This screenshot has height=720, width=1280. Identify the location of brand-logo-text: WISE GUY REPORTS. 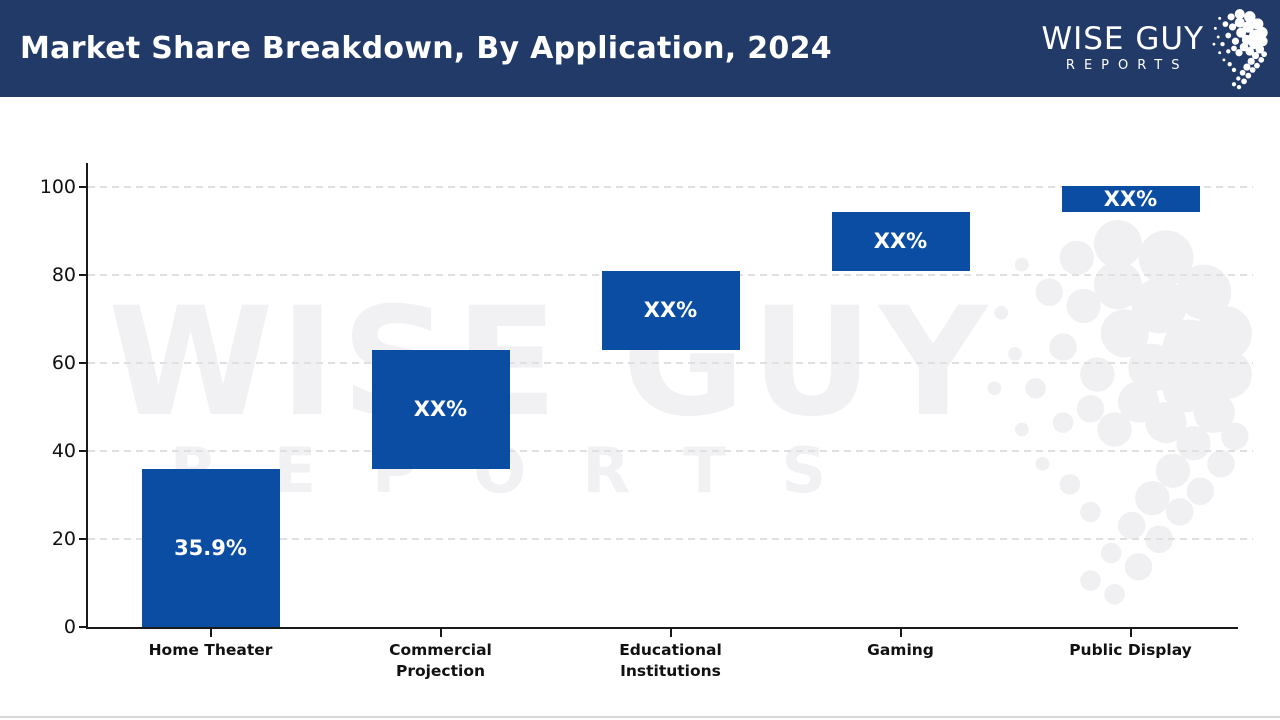
(1122, 47).